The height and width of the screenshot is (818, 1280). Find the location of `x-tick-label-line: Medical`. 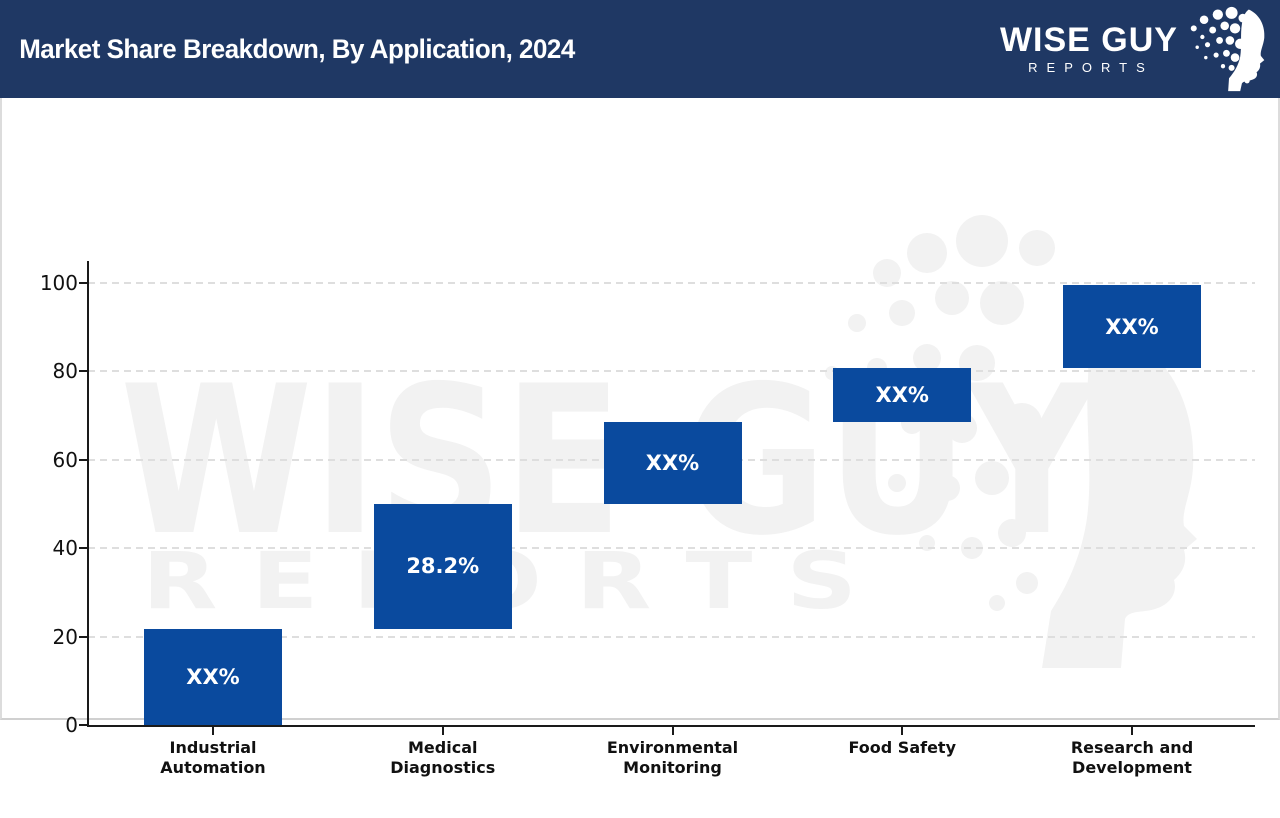

x-tick-label-line: Medical is located at coordinates (443, 747).